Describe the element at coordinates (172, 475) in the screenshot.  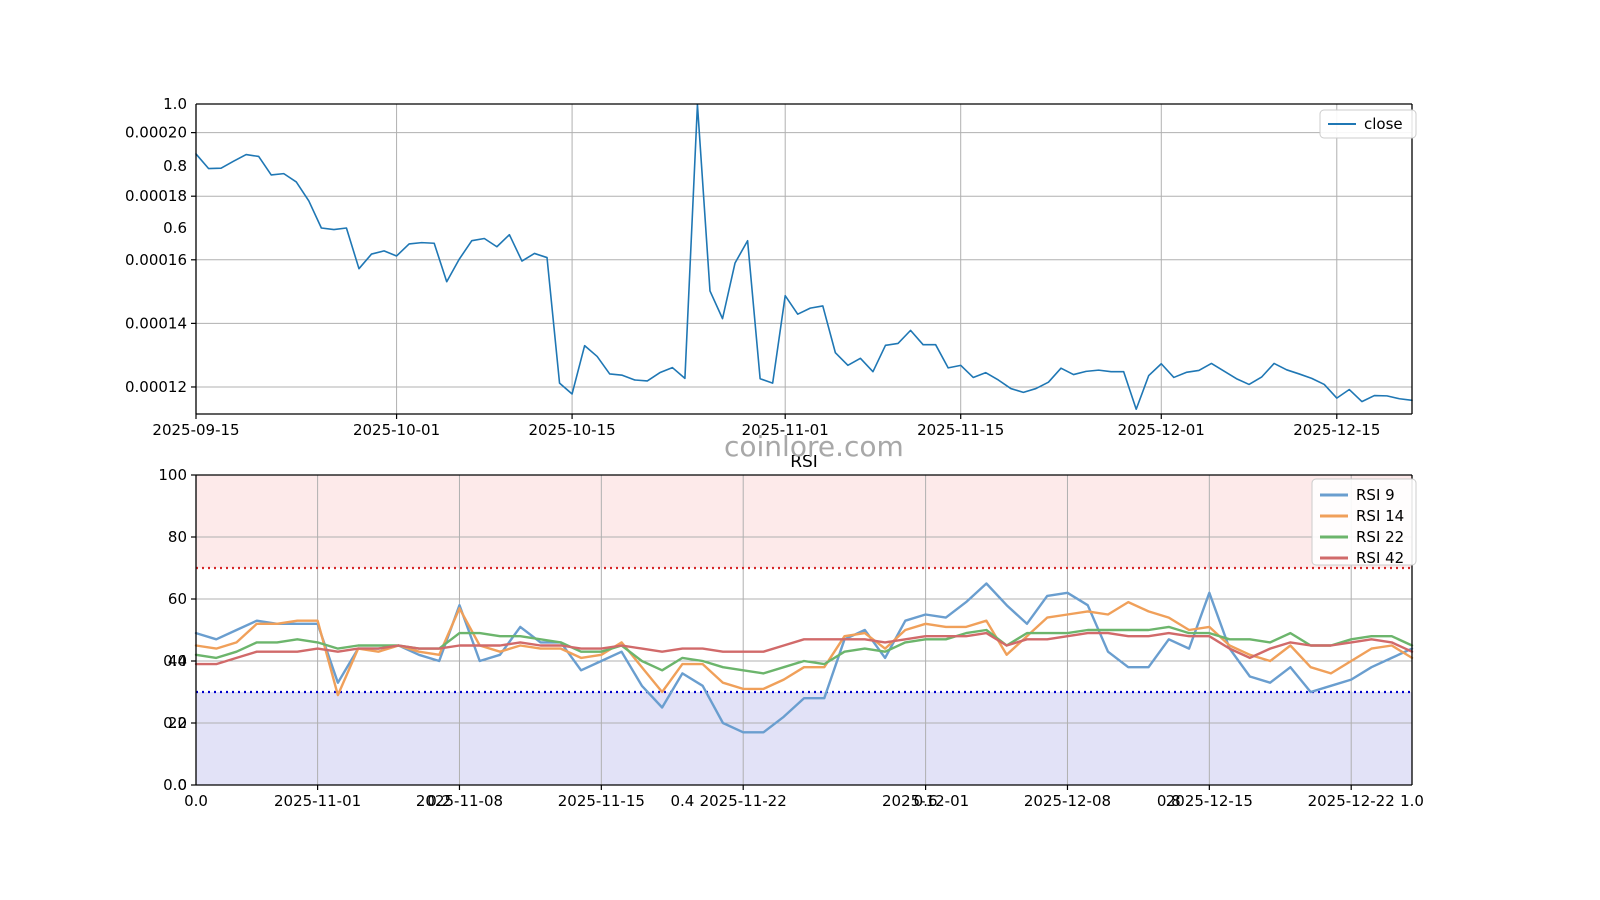
I see `rsi-ytick-label: 100` at that location.